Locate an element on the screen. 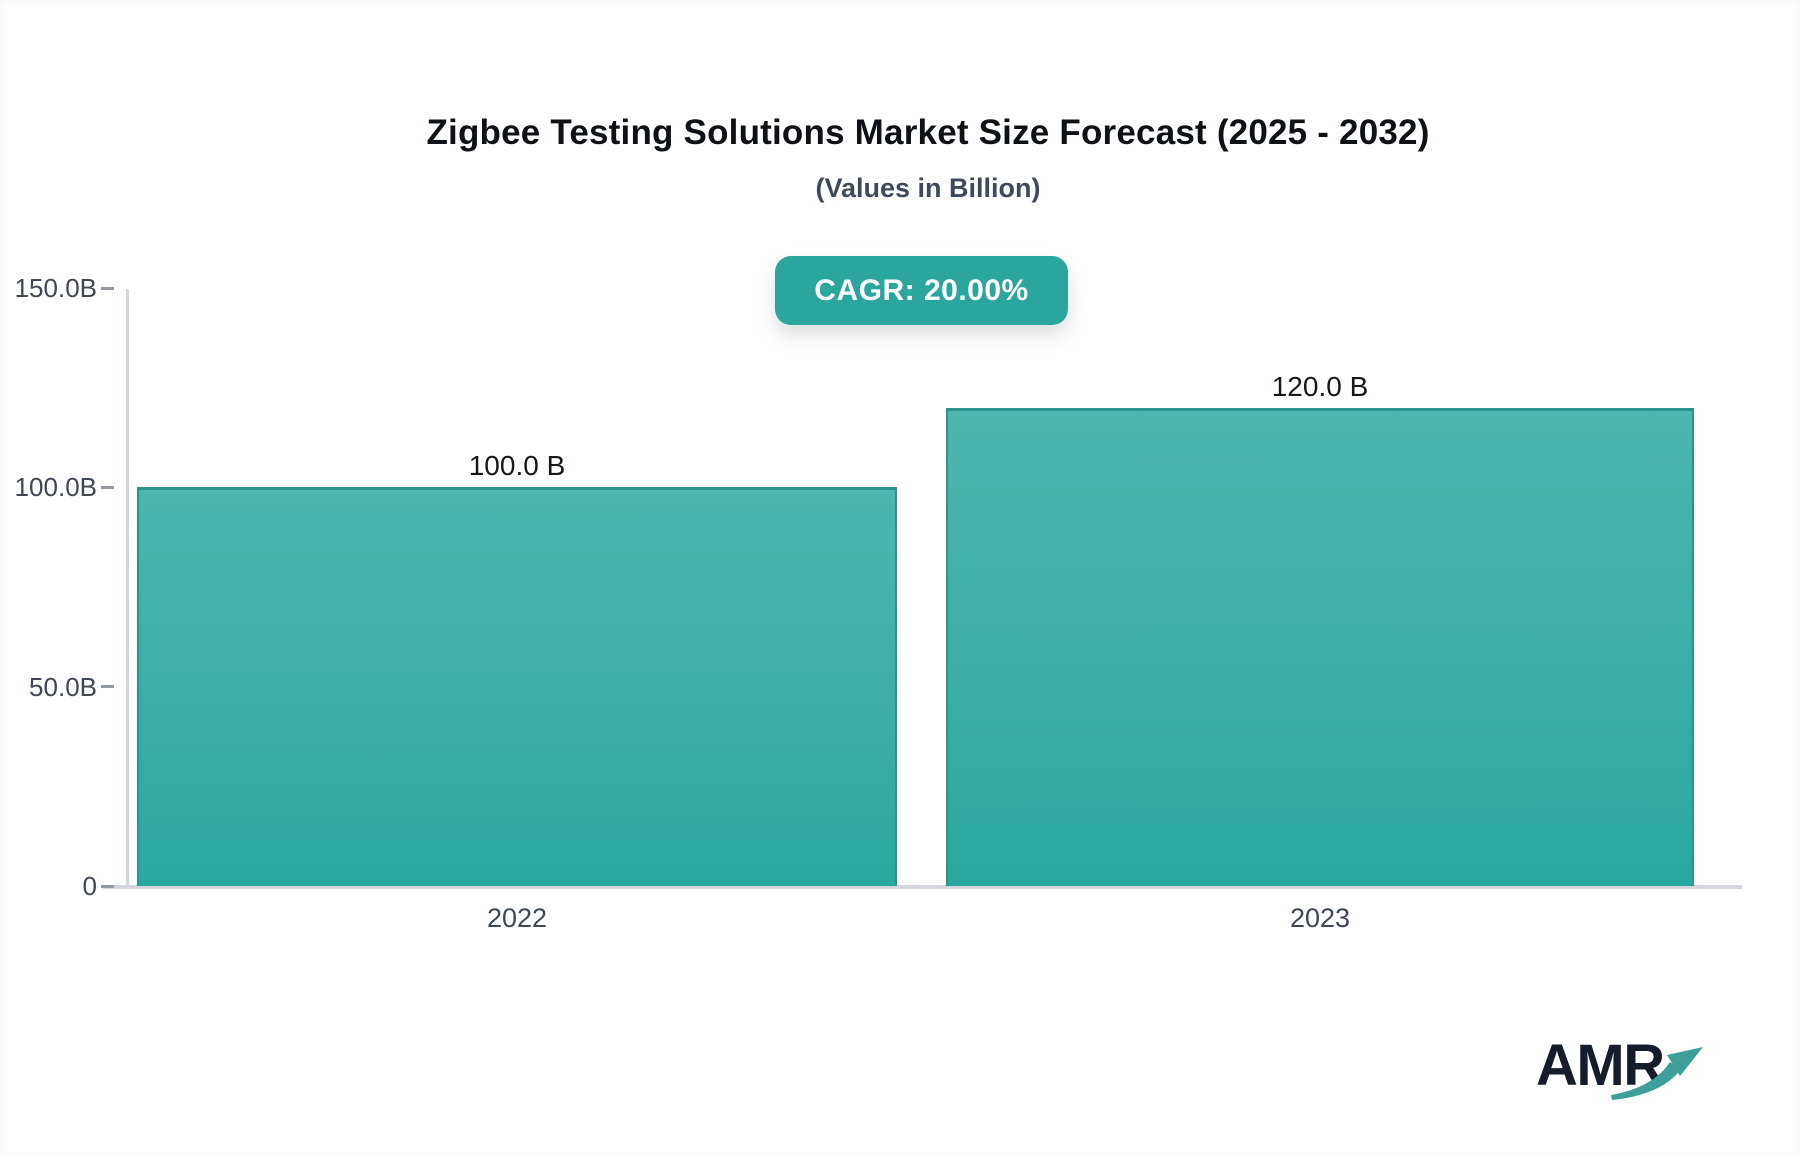  y-tick-label: 150.0B is located at coordinates (55, 288).